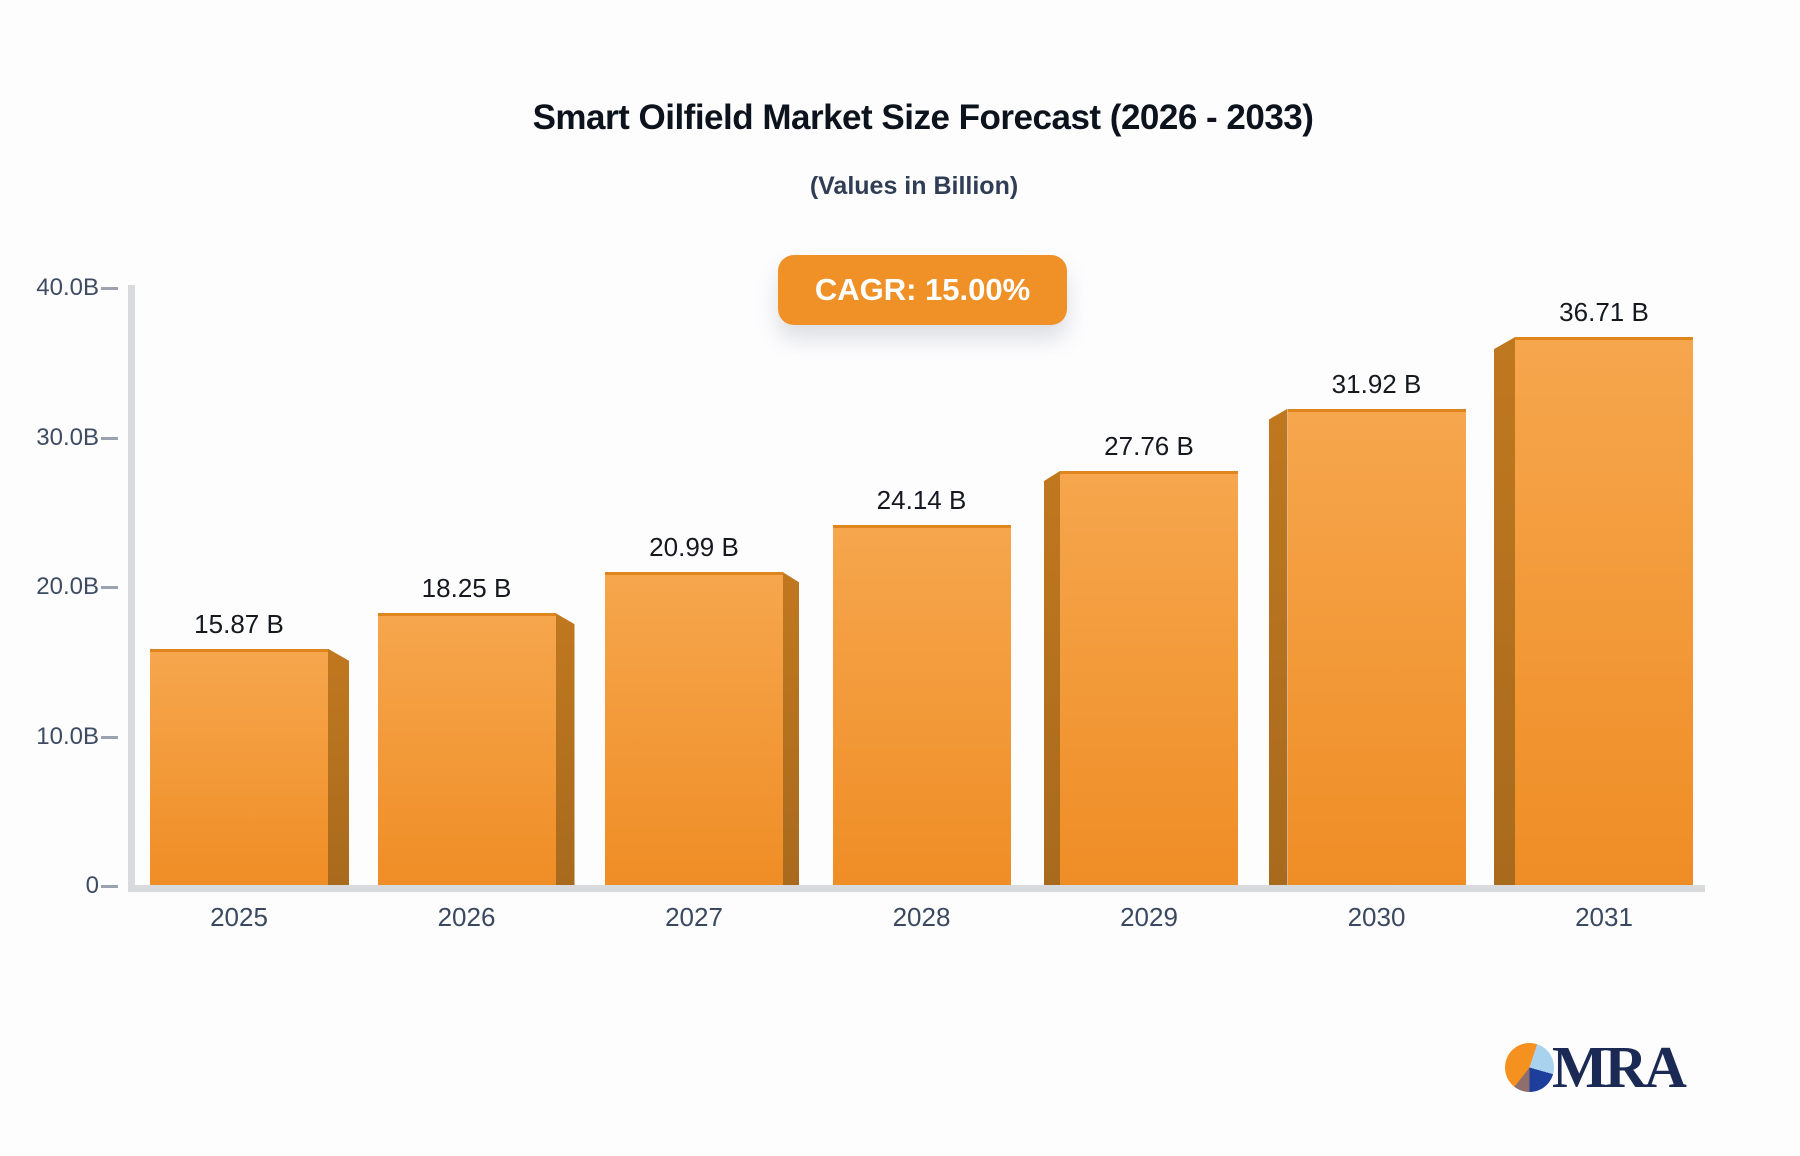  Describe the element at coordinates (916, 888) in the screenshot. I see `x-axis-baseline` at that location.